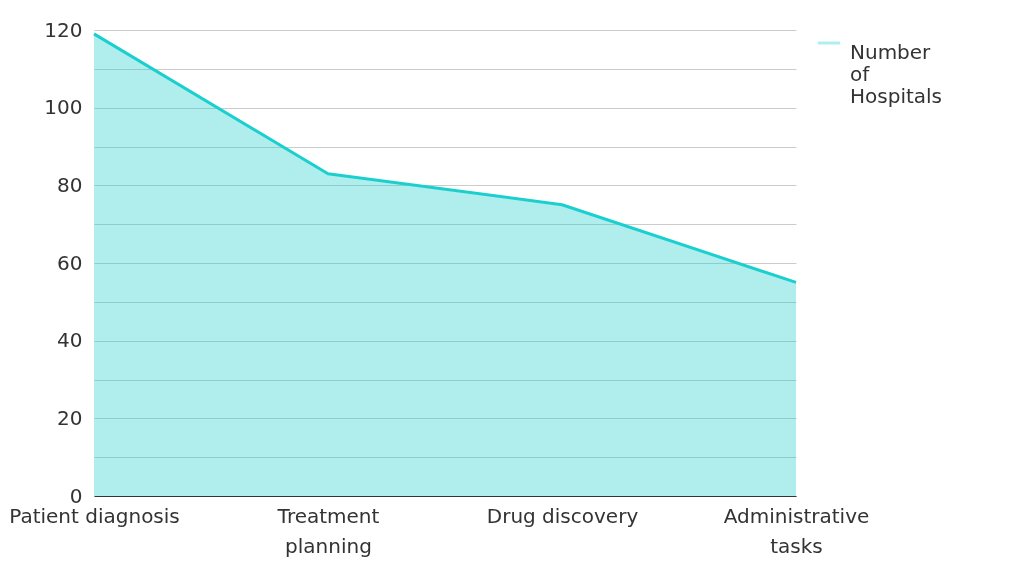 The width and height of the screenshot is (1009, 564). I want to click on y-tick-label: 100, so click(63, 107).